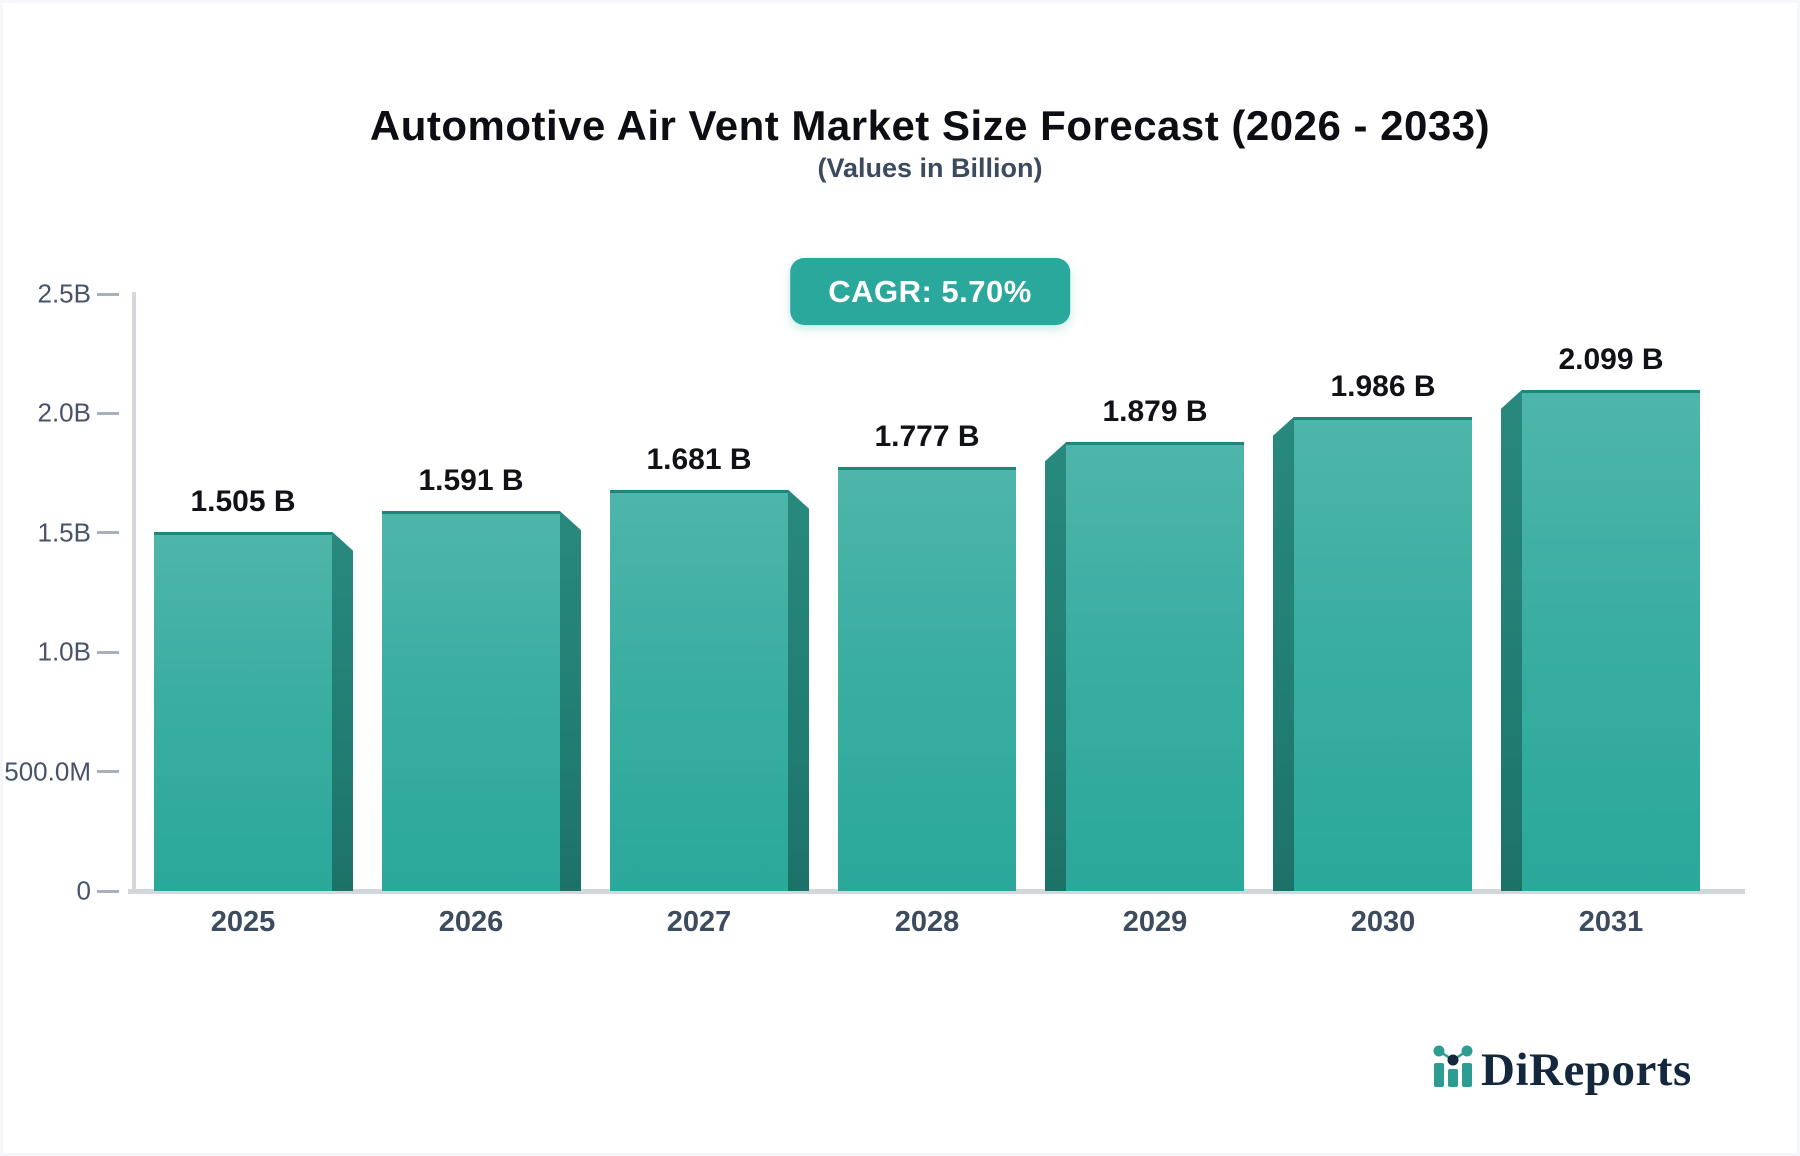 Image resolution: width=1800 pixels, height=1156 pixels. Describe the element at coordinates (936, 891) in the screenshot. I see `x-axis-line` at that location.